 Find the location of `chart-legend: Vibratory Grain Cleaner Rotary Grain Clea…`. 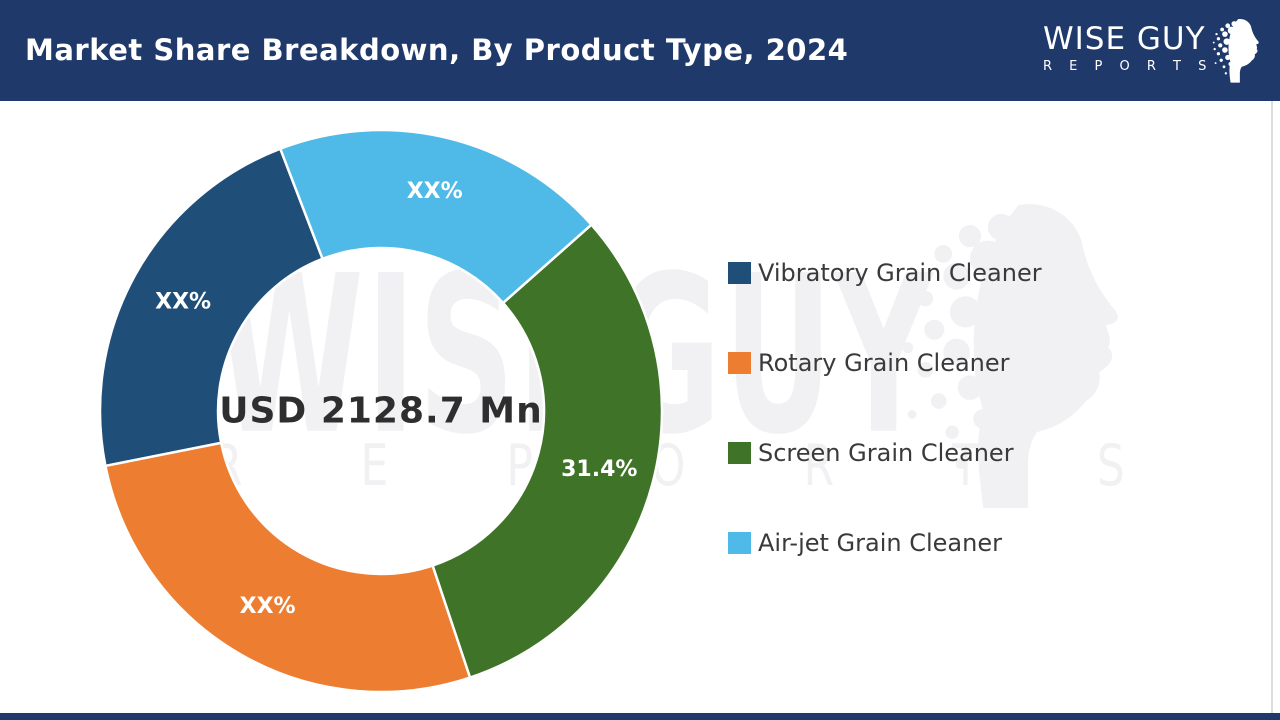

chart-legend: Vibratory Grain Cleaner Rotary Grain Clea… is located at coordinates (885, 407).